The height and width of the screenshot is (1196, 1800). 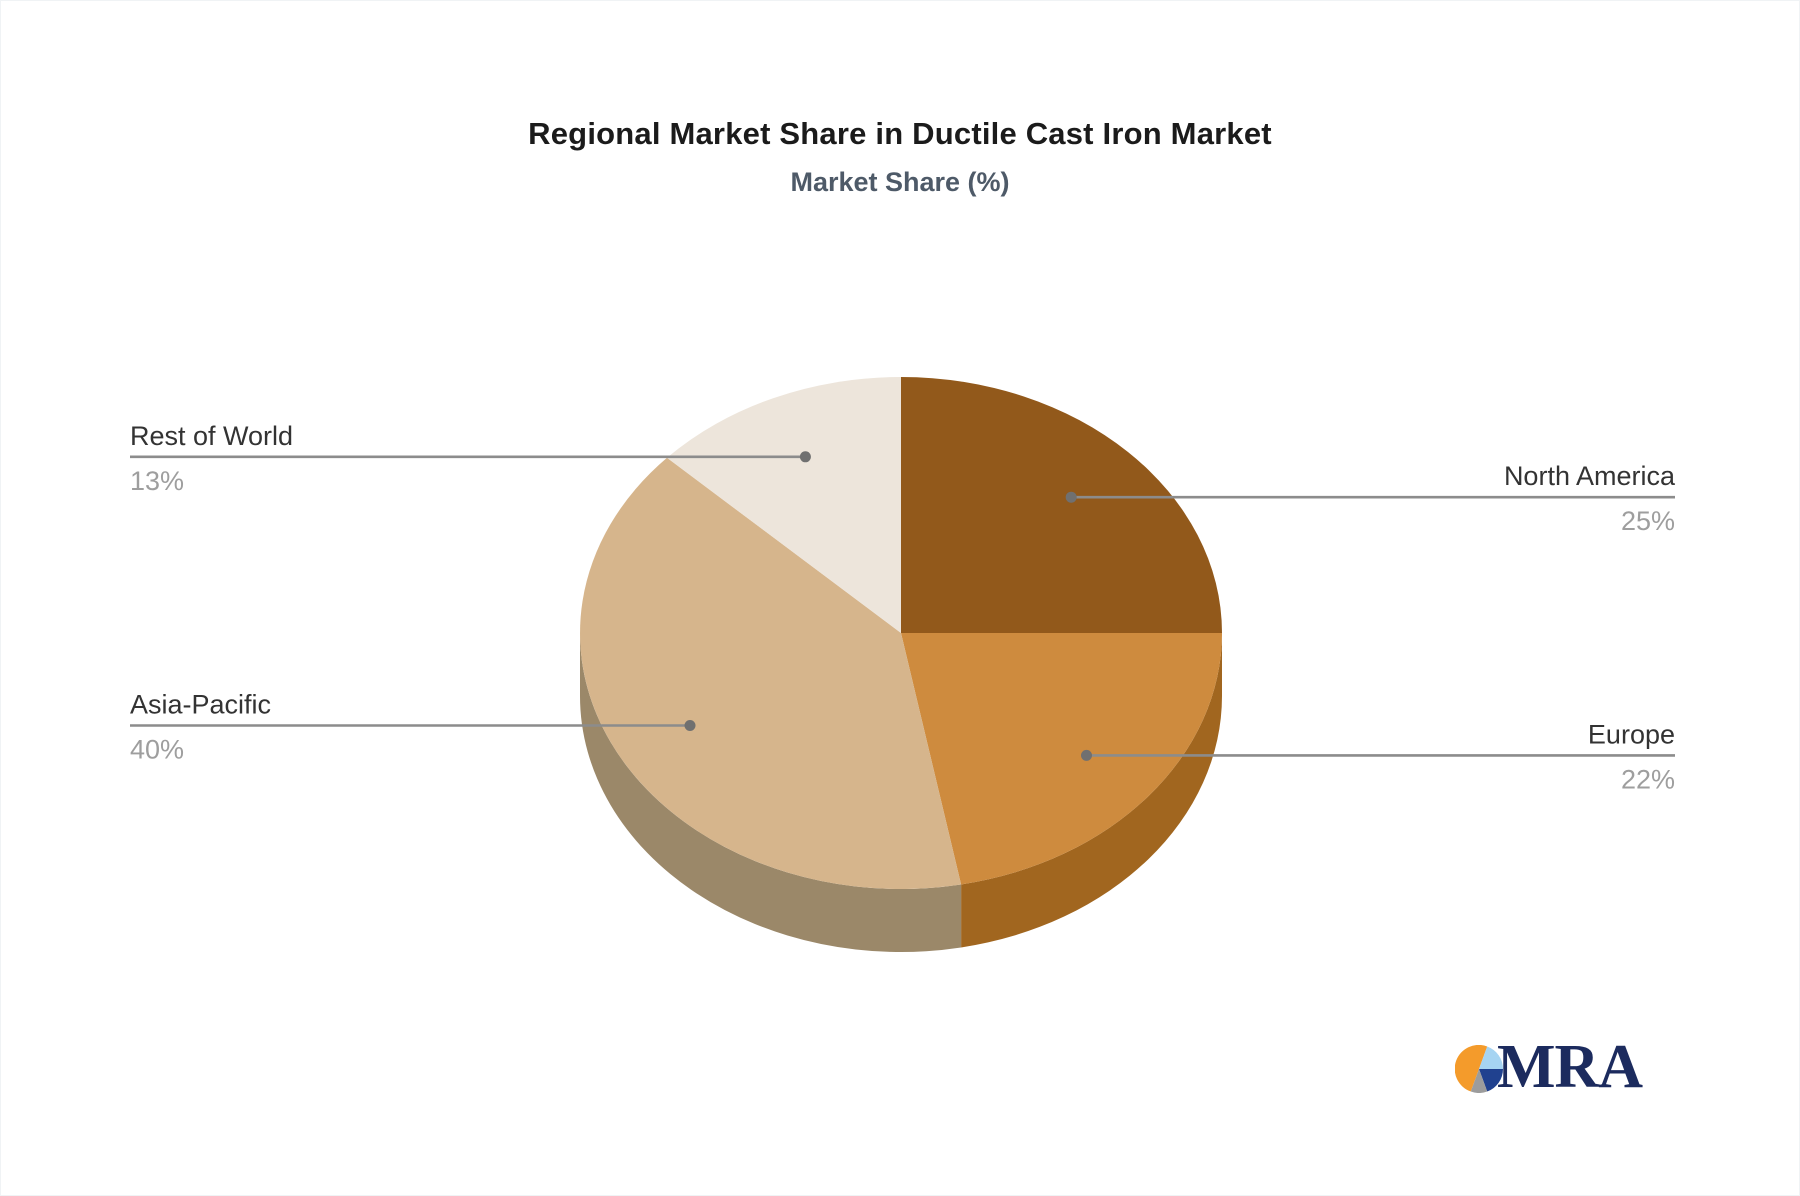 I want to click on logo-slice-orange, so click(x=1471, y=1068).